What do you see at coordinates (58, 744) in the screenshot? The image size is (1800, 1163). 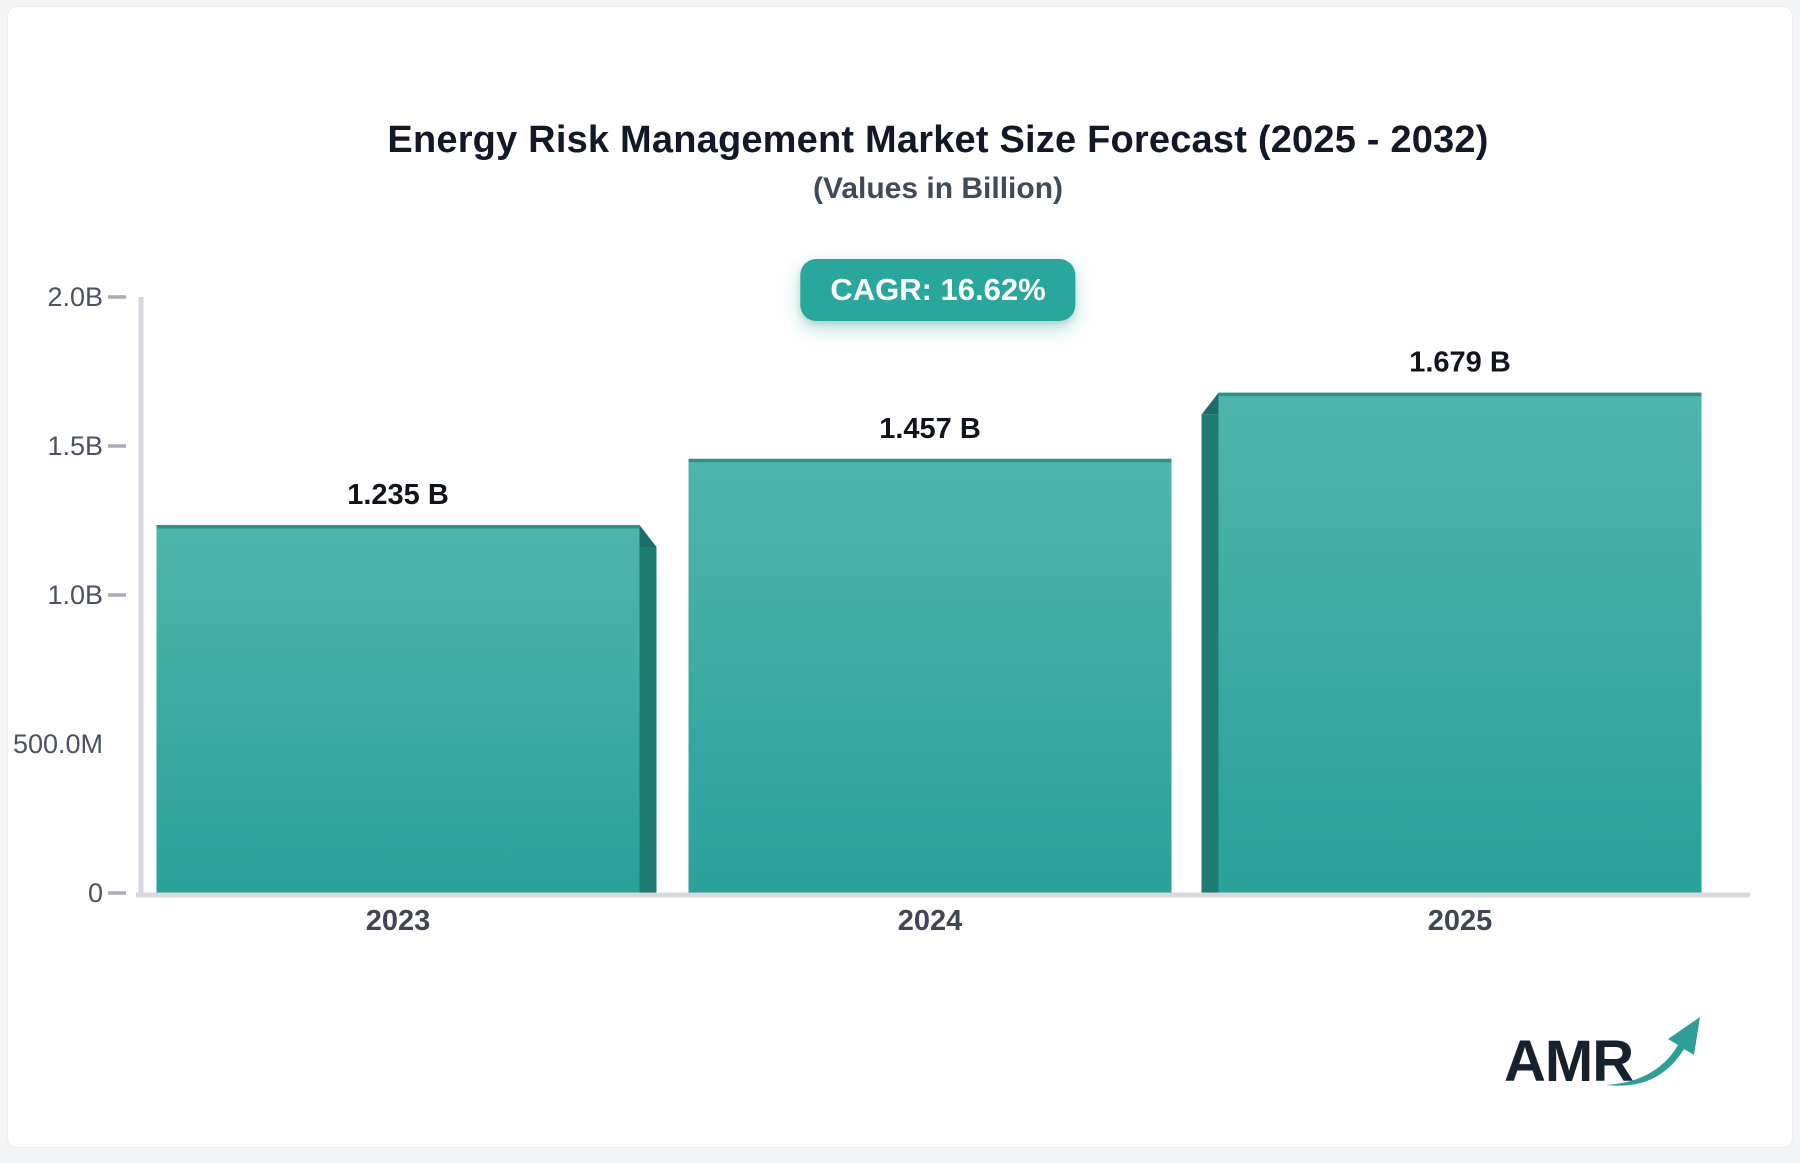 I see `y-axis-tick-label: 500.0M` at bounding box center [58, 744].